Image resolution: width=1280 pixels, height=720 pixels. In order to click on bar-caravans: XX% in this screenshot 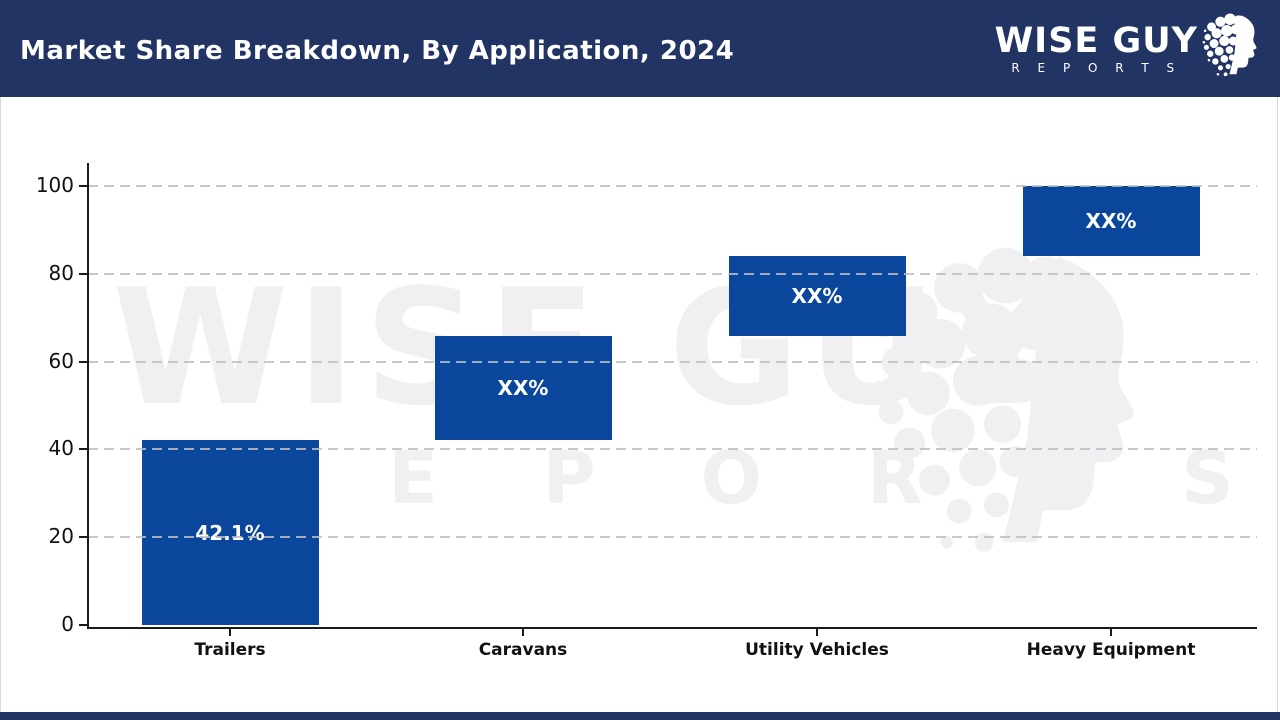, I will do `click(523, 388)`.